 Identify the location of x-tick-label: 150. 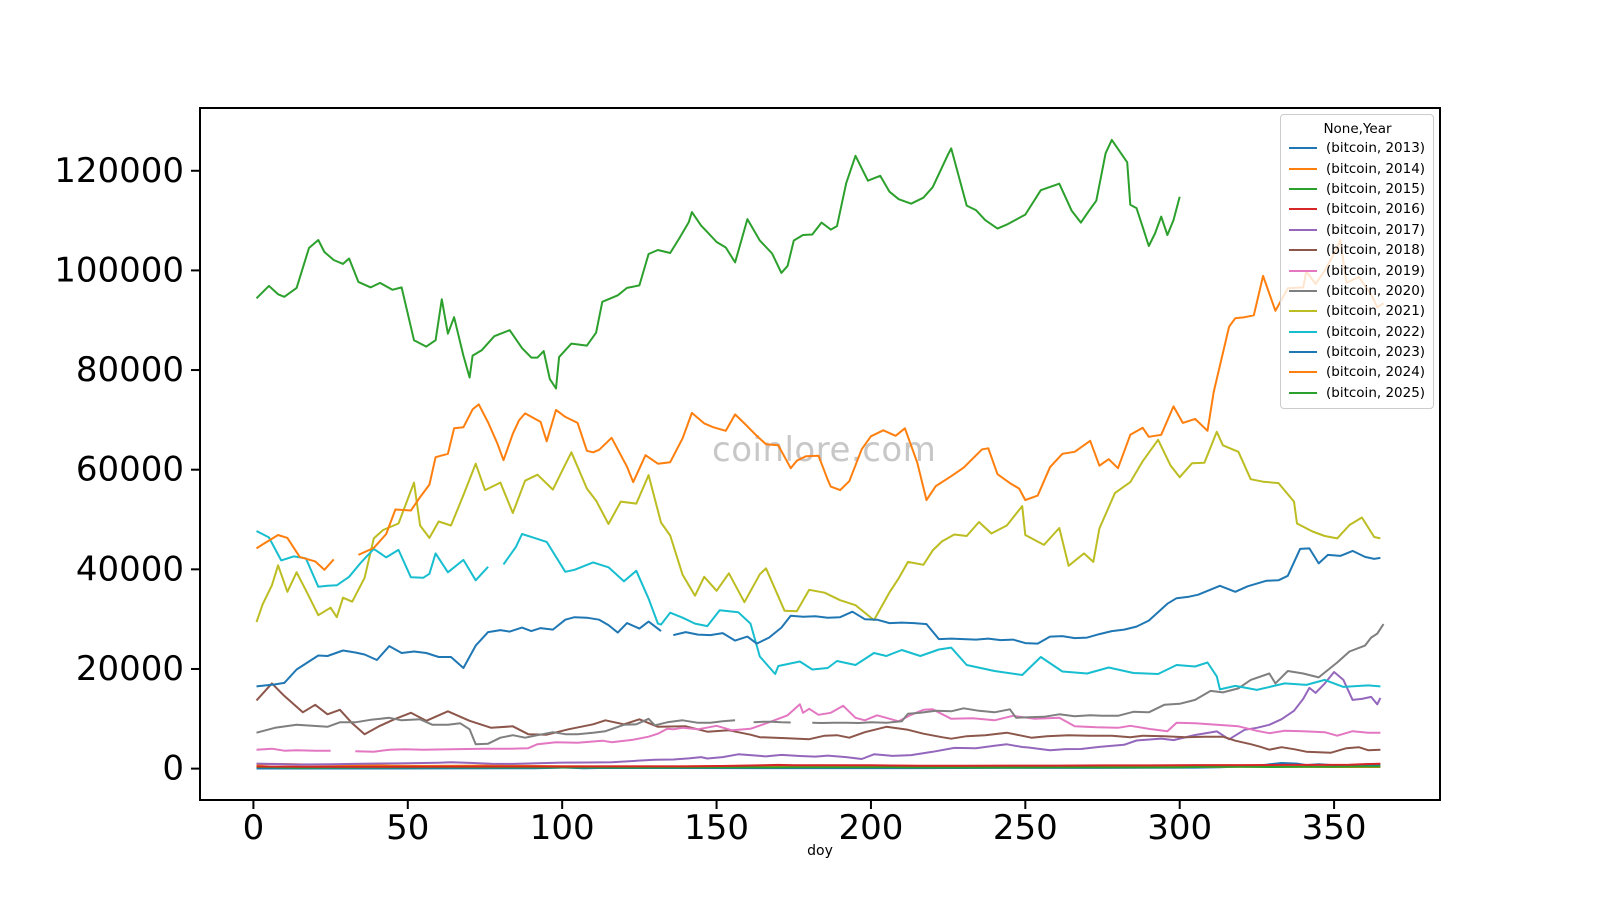
(716, 828).